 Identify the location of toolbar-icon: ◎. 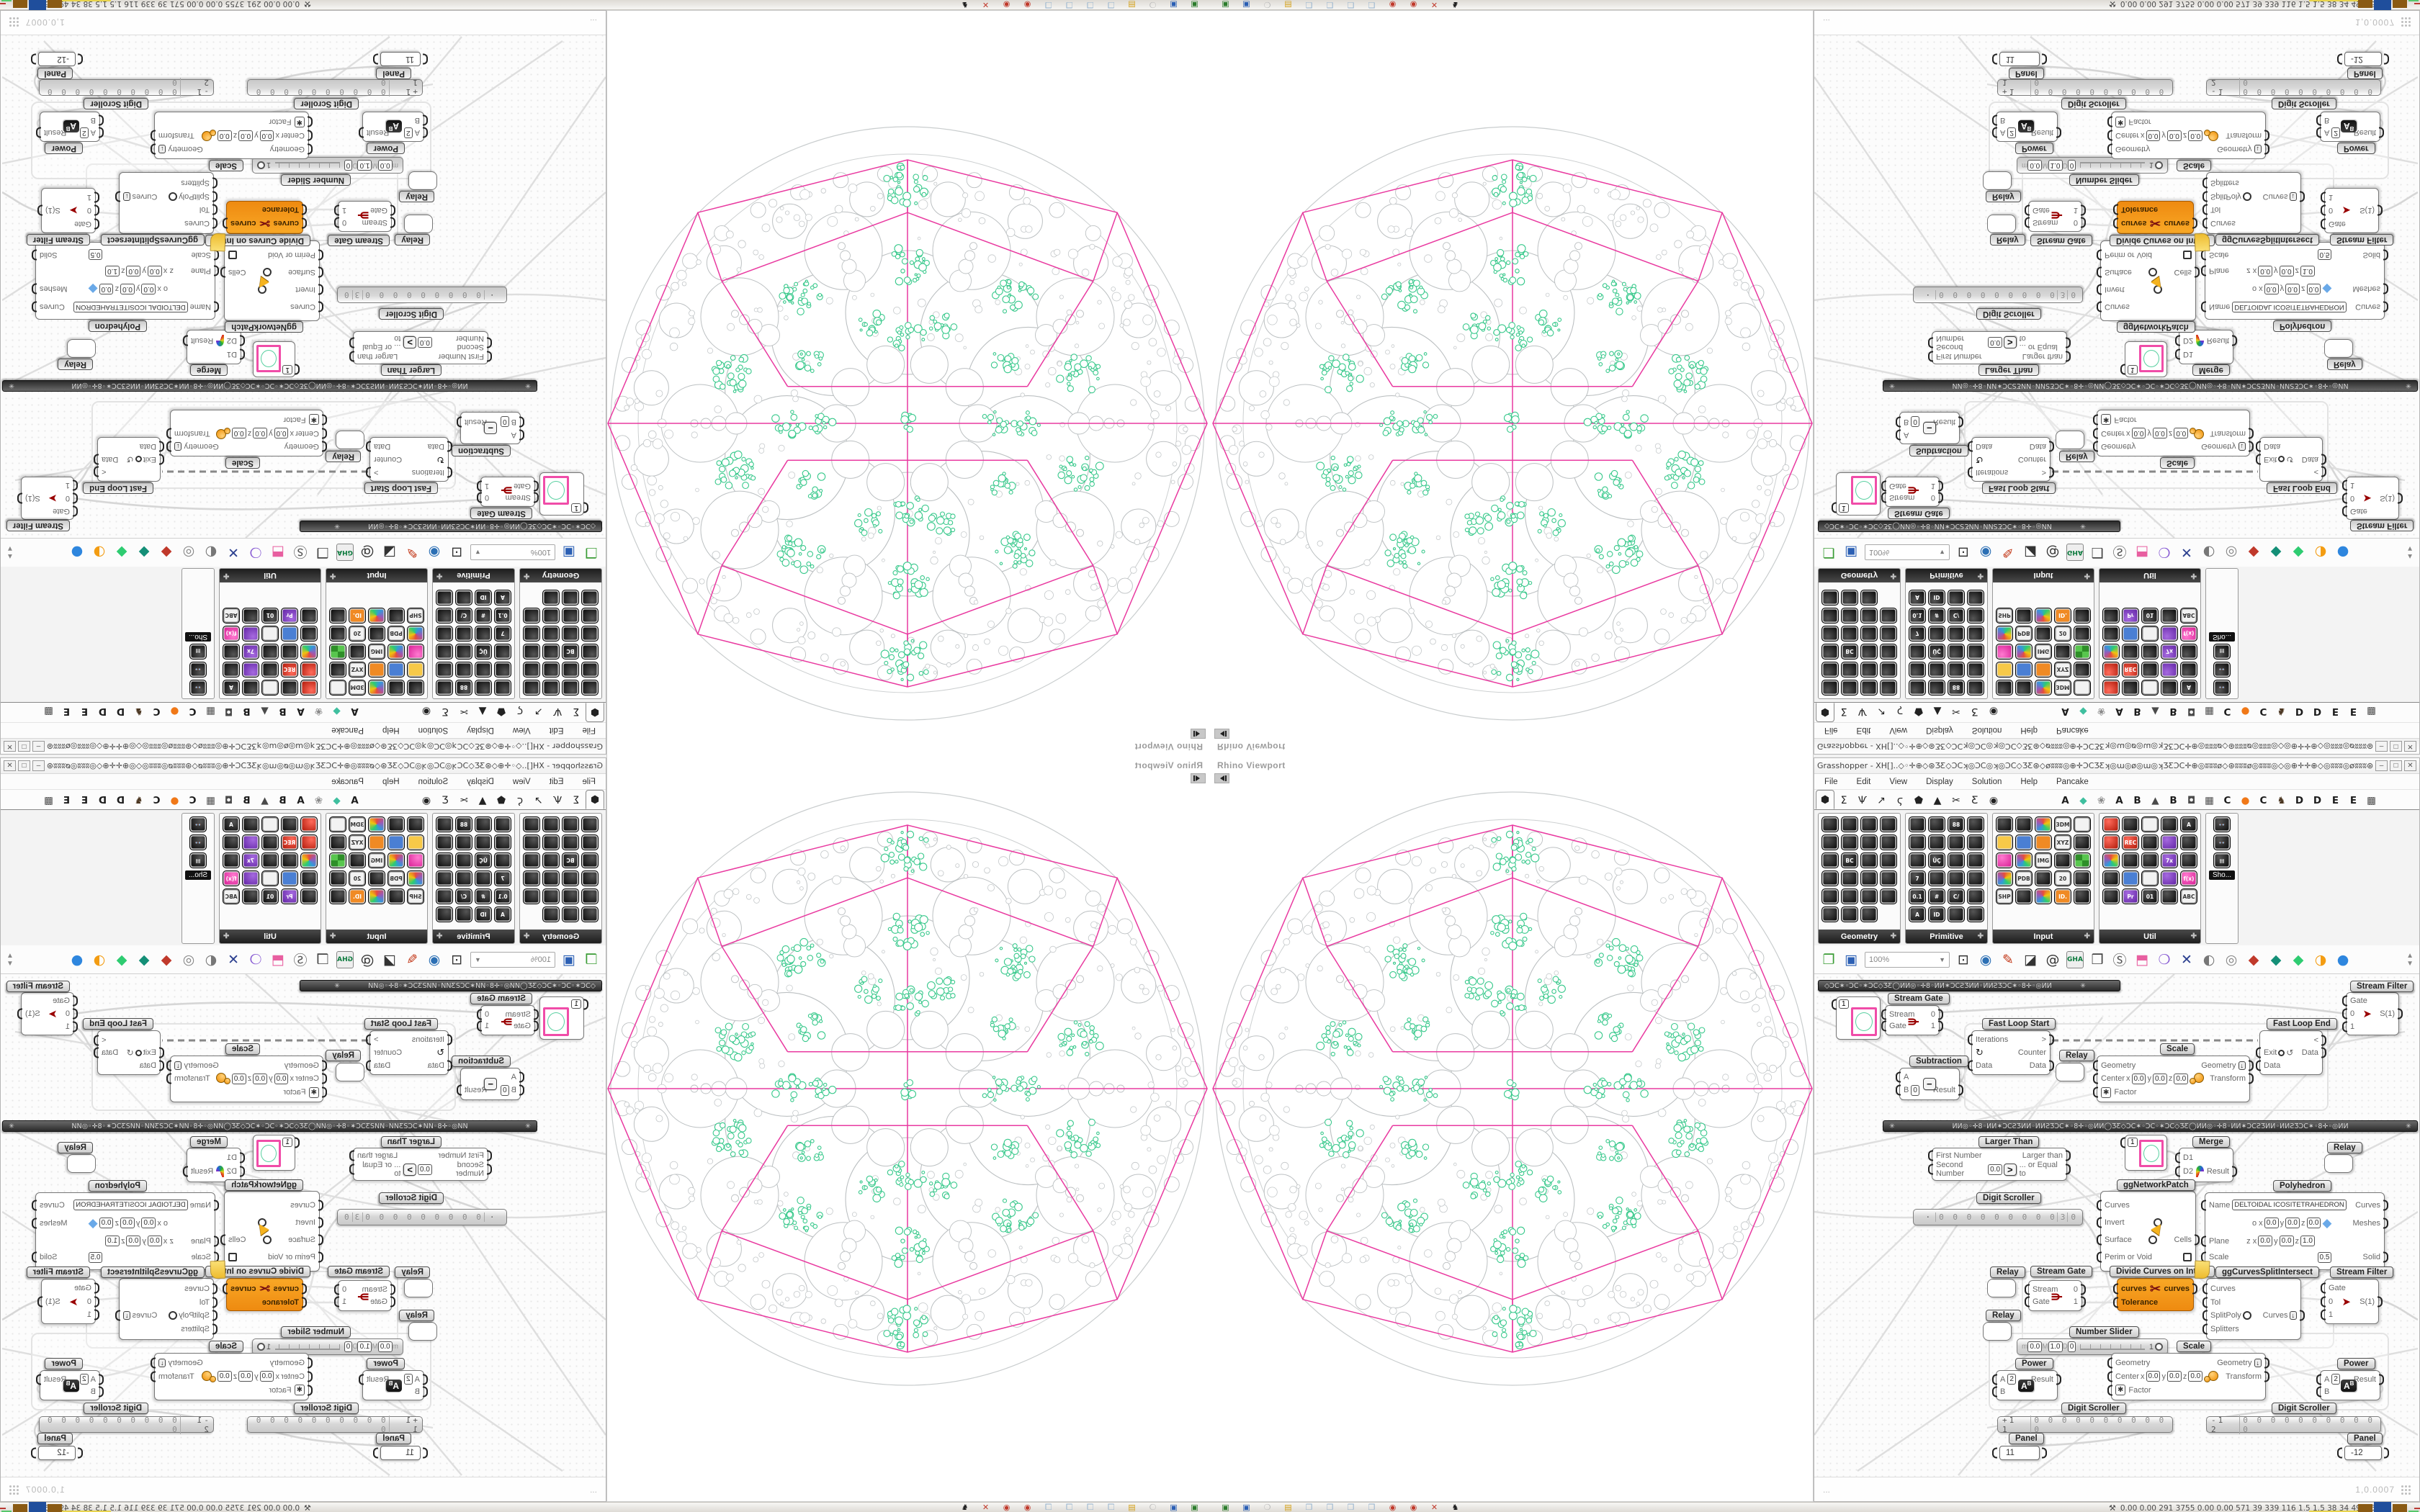
(2231, 552).